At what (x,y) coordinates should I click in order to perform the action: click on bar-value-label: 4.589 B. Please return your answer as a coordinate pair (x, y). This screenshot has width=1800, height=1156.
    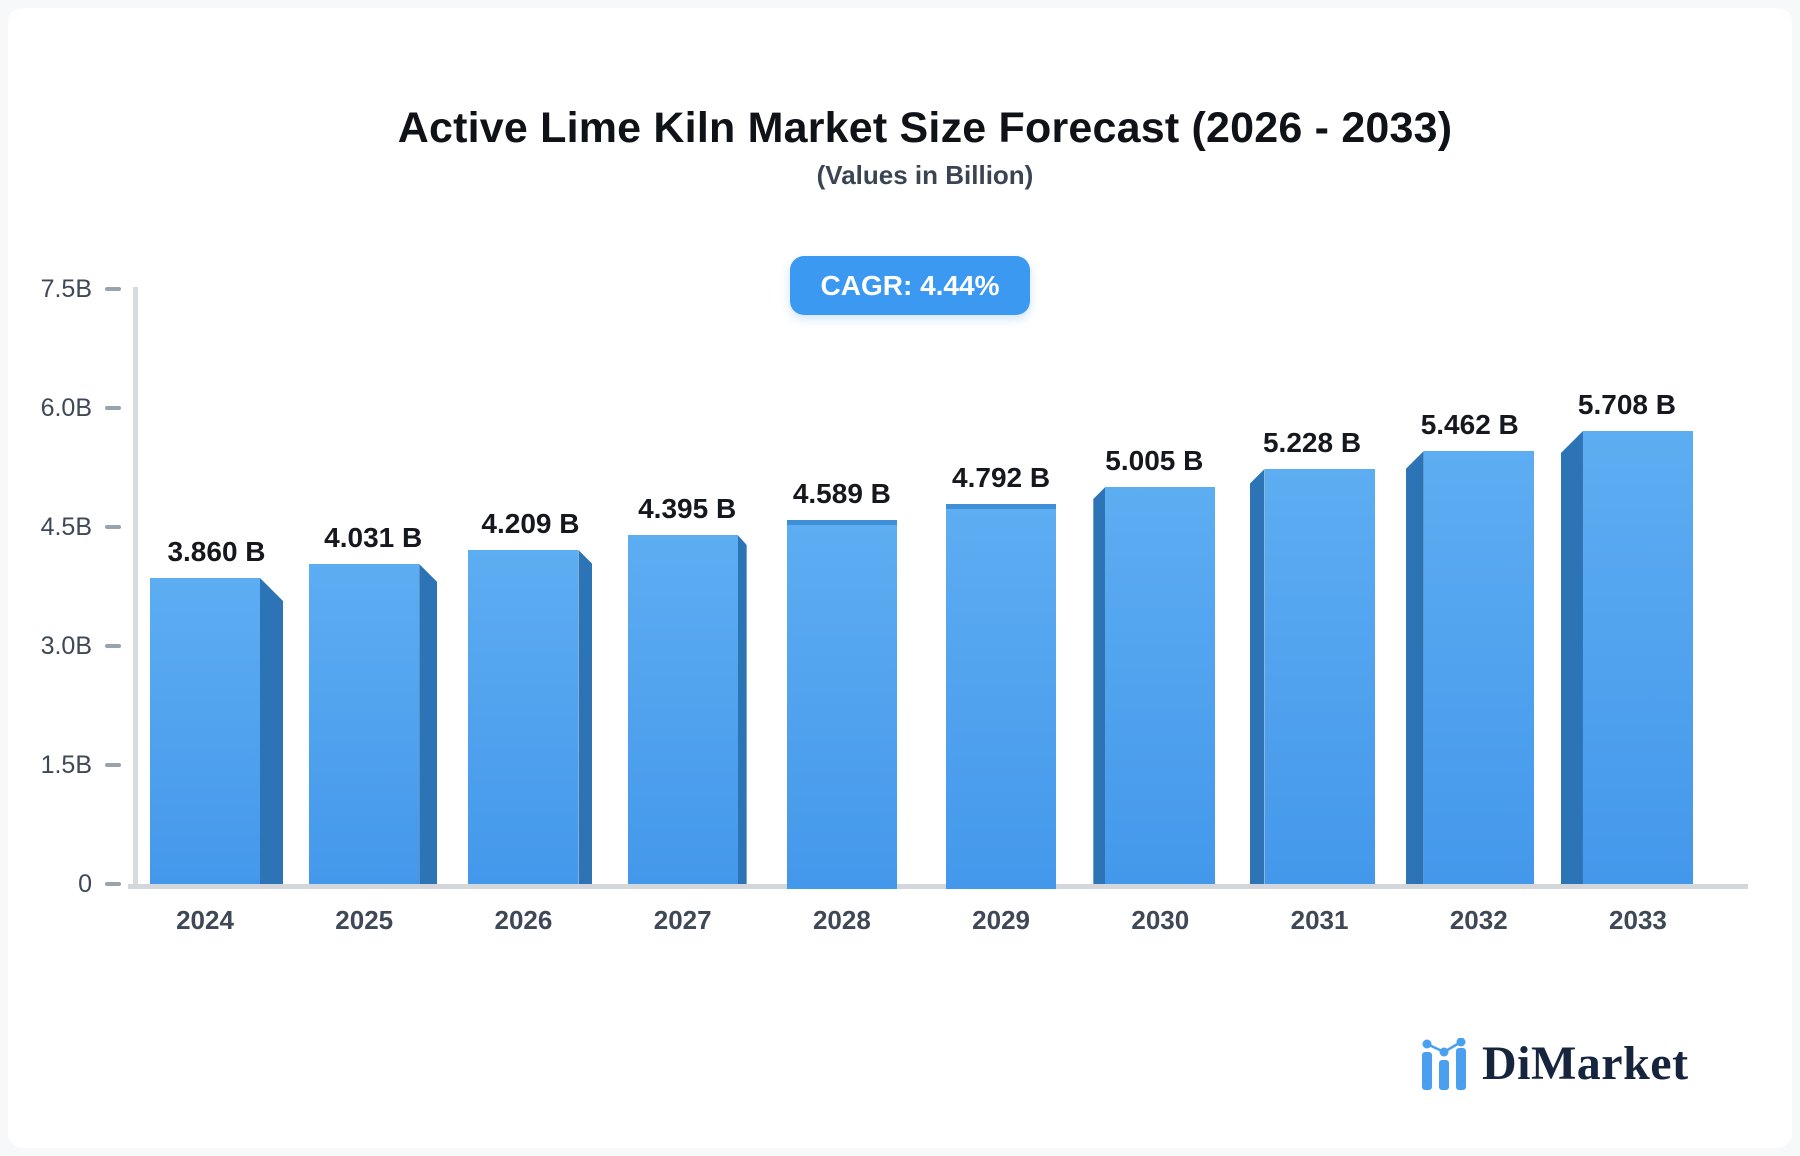
    Looking at the image, I should click on (841, 493).